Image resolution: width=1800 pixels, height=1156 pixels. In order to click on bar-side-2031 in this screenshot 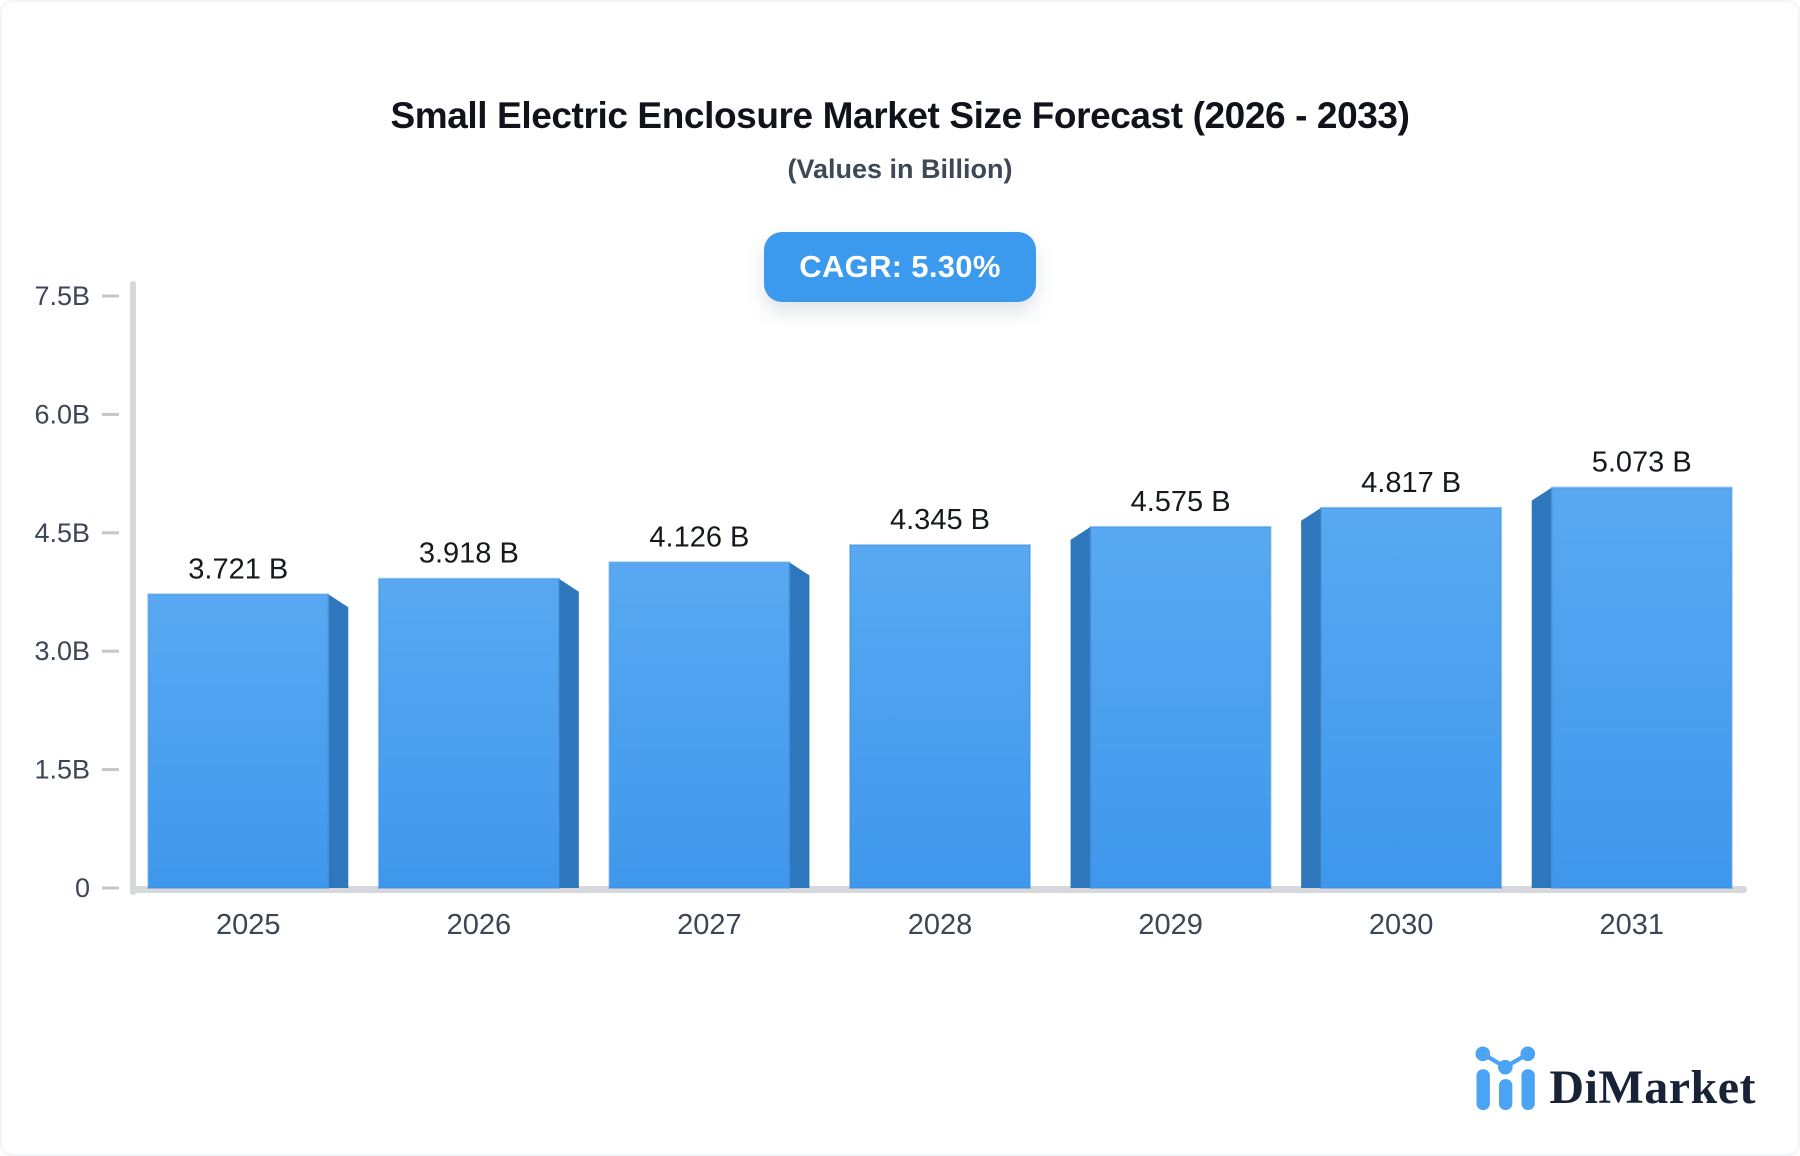, I will do `click(1541, 687)`.